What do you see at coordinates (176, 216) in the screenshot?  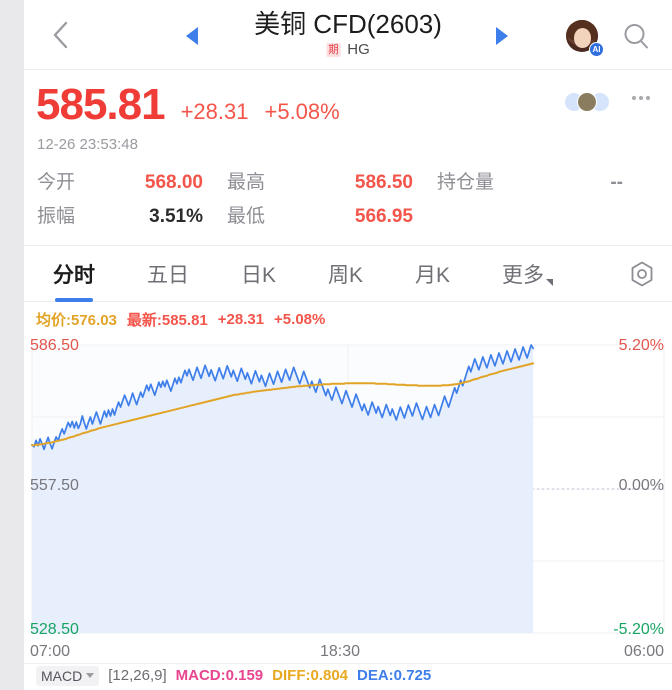 I see `stat-value: 3.51%` at bounding box center [176, 216].